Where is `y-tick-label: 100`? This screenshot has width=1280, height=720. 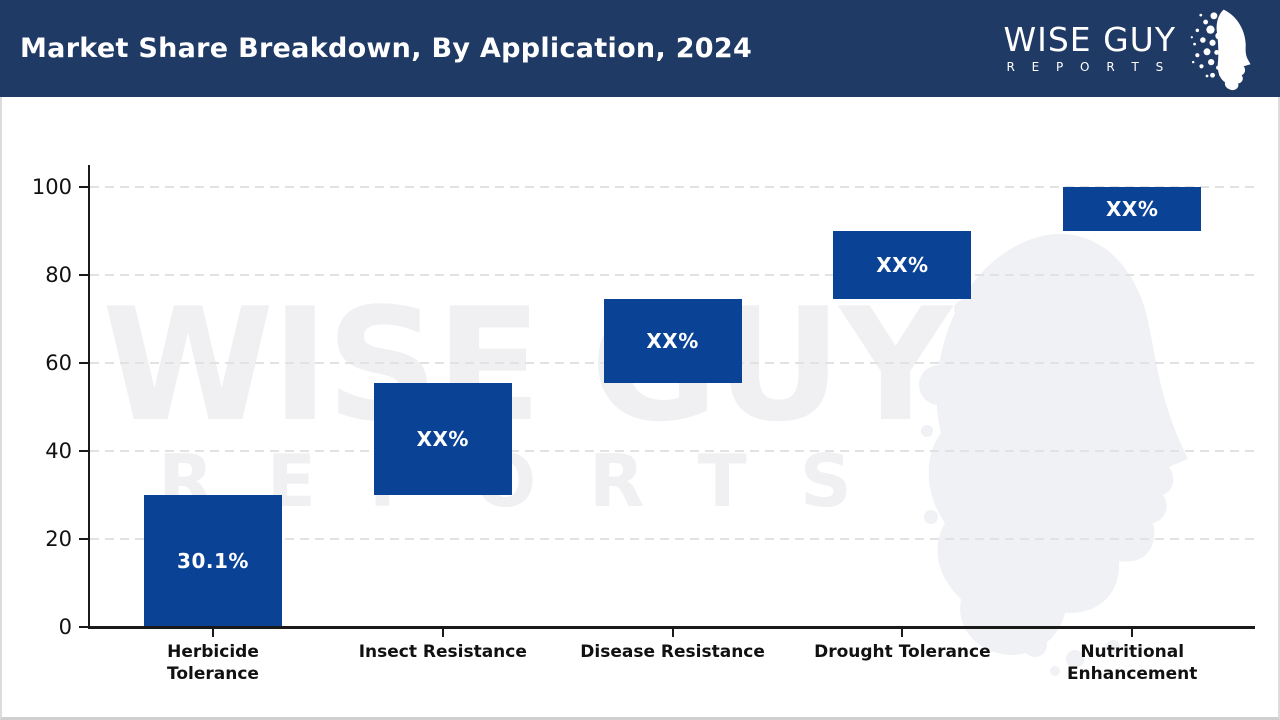 y-tick-label: 100 is located at coordinates (51, 187).